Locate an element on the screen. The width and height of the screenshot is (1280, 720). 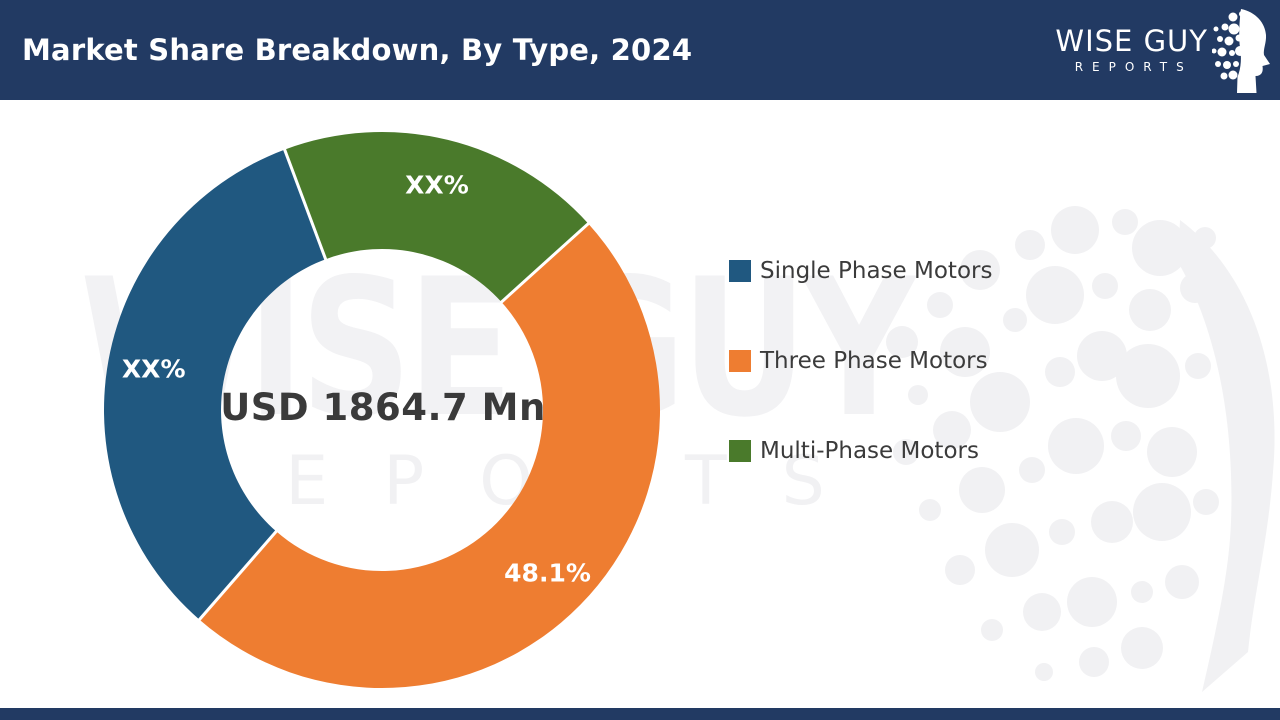
brand-logo: WISE GUY REPORTS is located at coordinates (1163, 50).